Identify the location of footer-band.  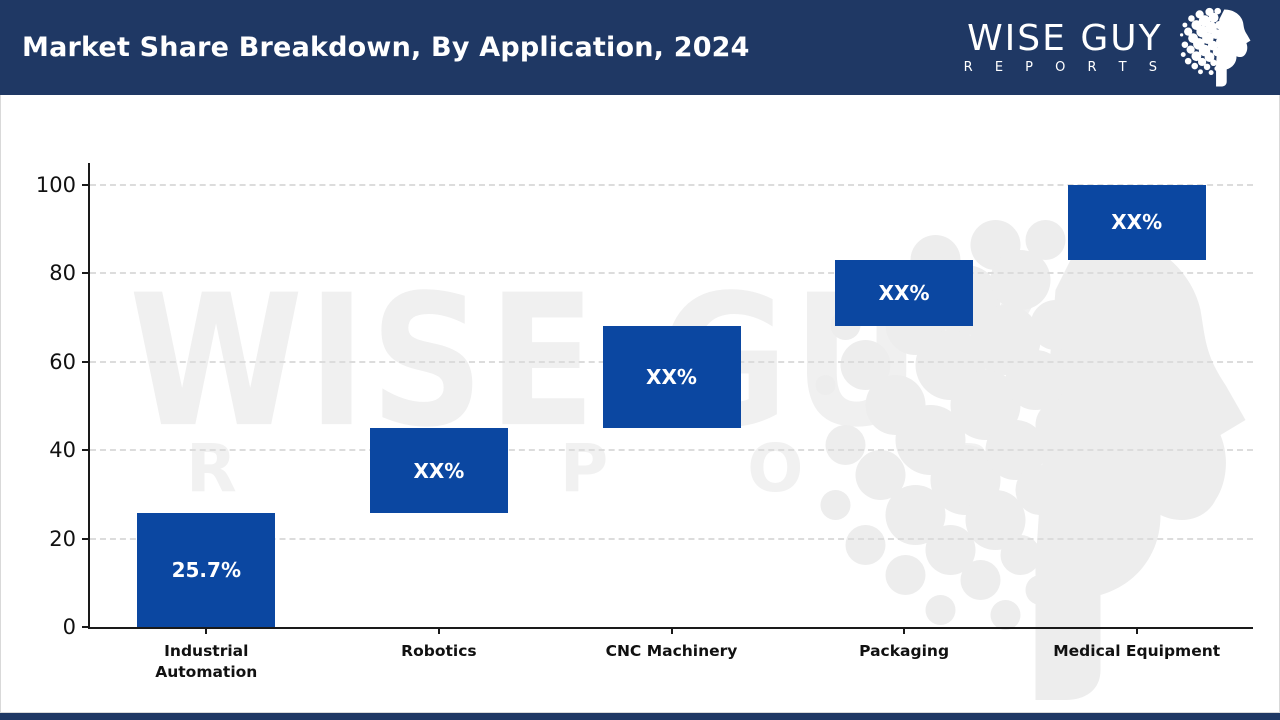
(640, 716).